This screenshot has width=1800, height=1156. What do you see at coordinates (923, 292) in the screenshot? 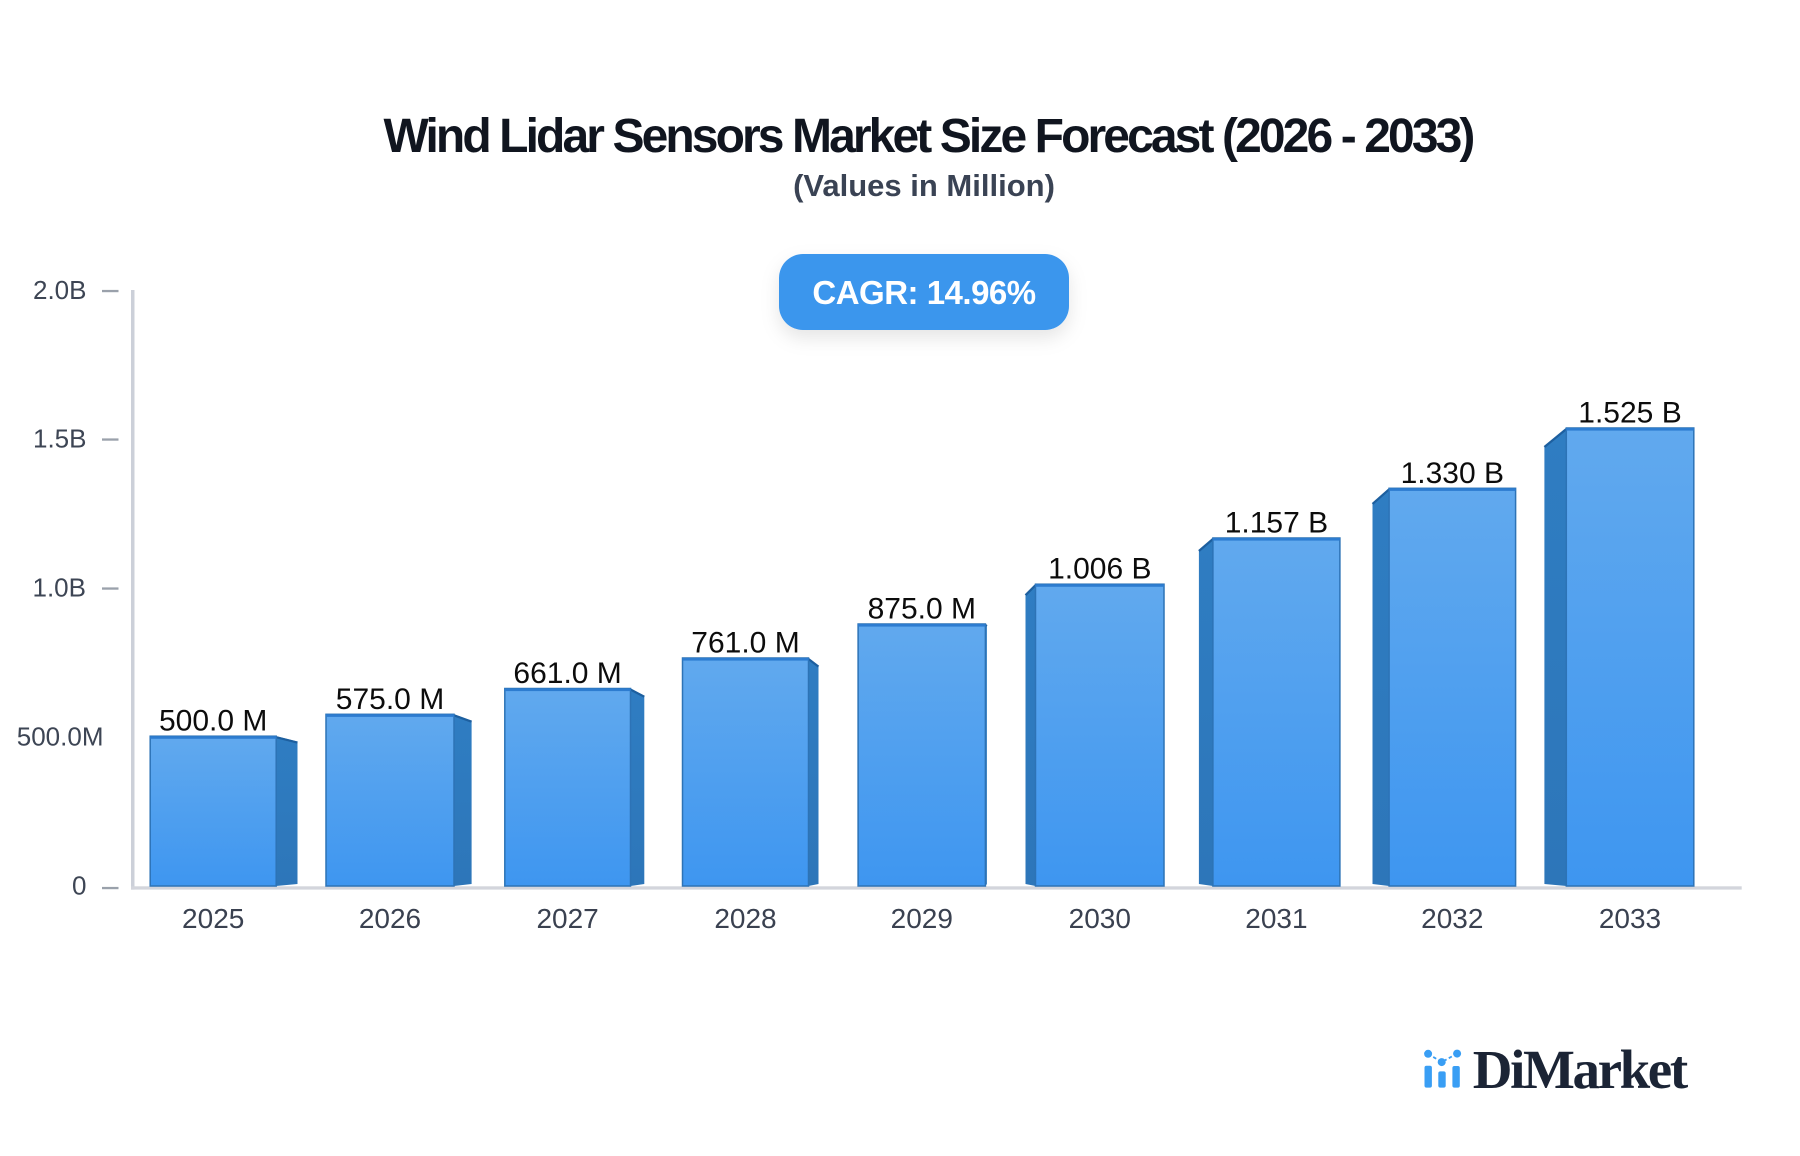
I see `svg-text: CAGR: 14.96%` at bounding box center [923, 292].